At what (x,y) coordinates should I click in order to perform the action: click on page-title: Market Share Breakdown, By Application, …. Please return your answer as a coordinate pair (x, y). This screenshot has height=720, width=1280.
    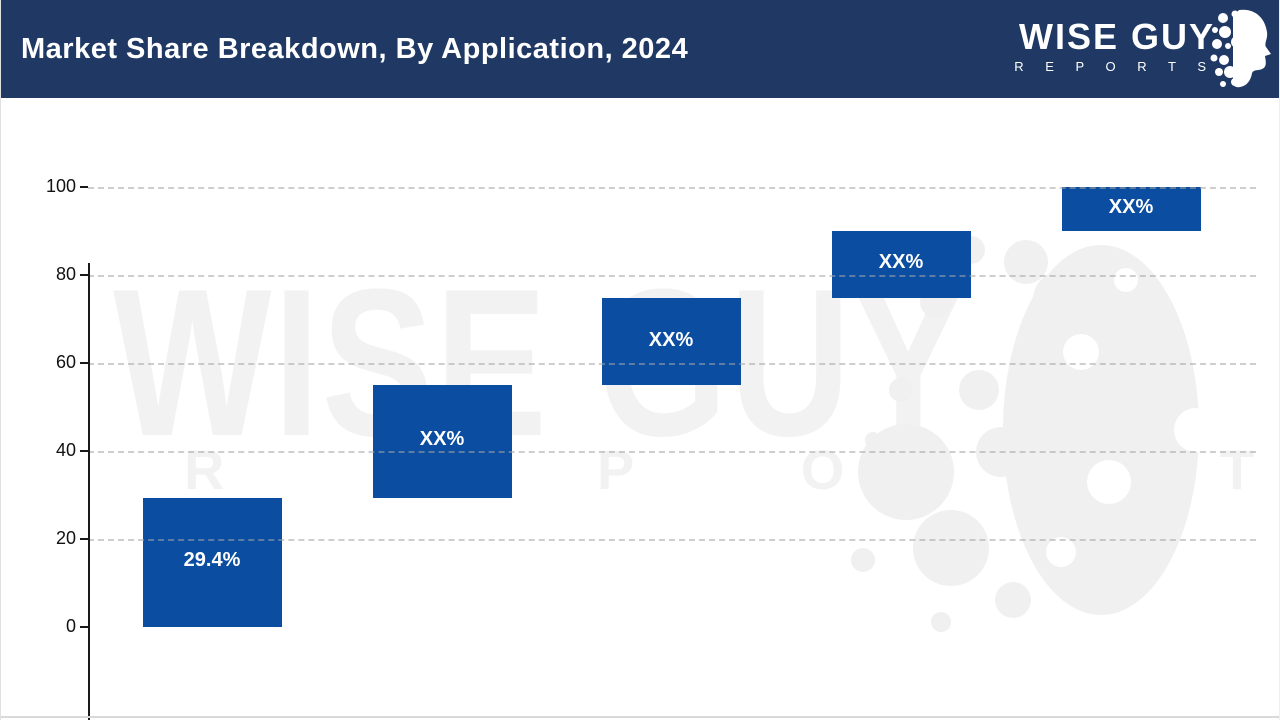
    Looking at the image, I should click on (355, 49).